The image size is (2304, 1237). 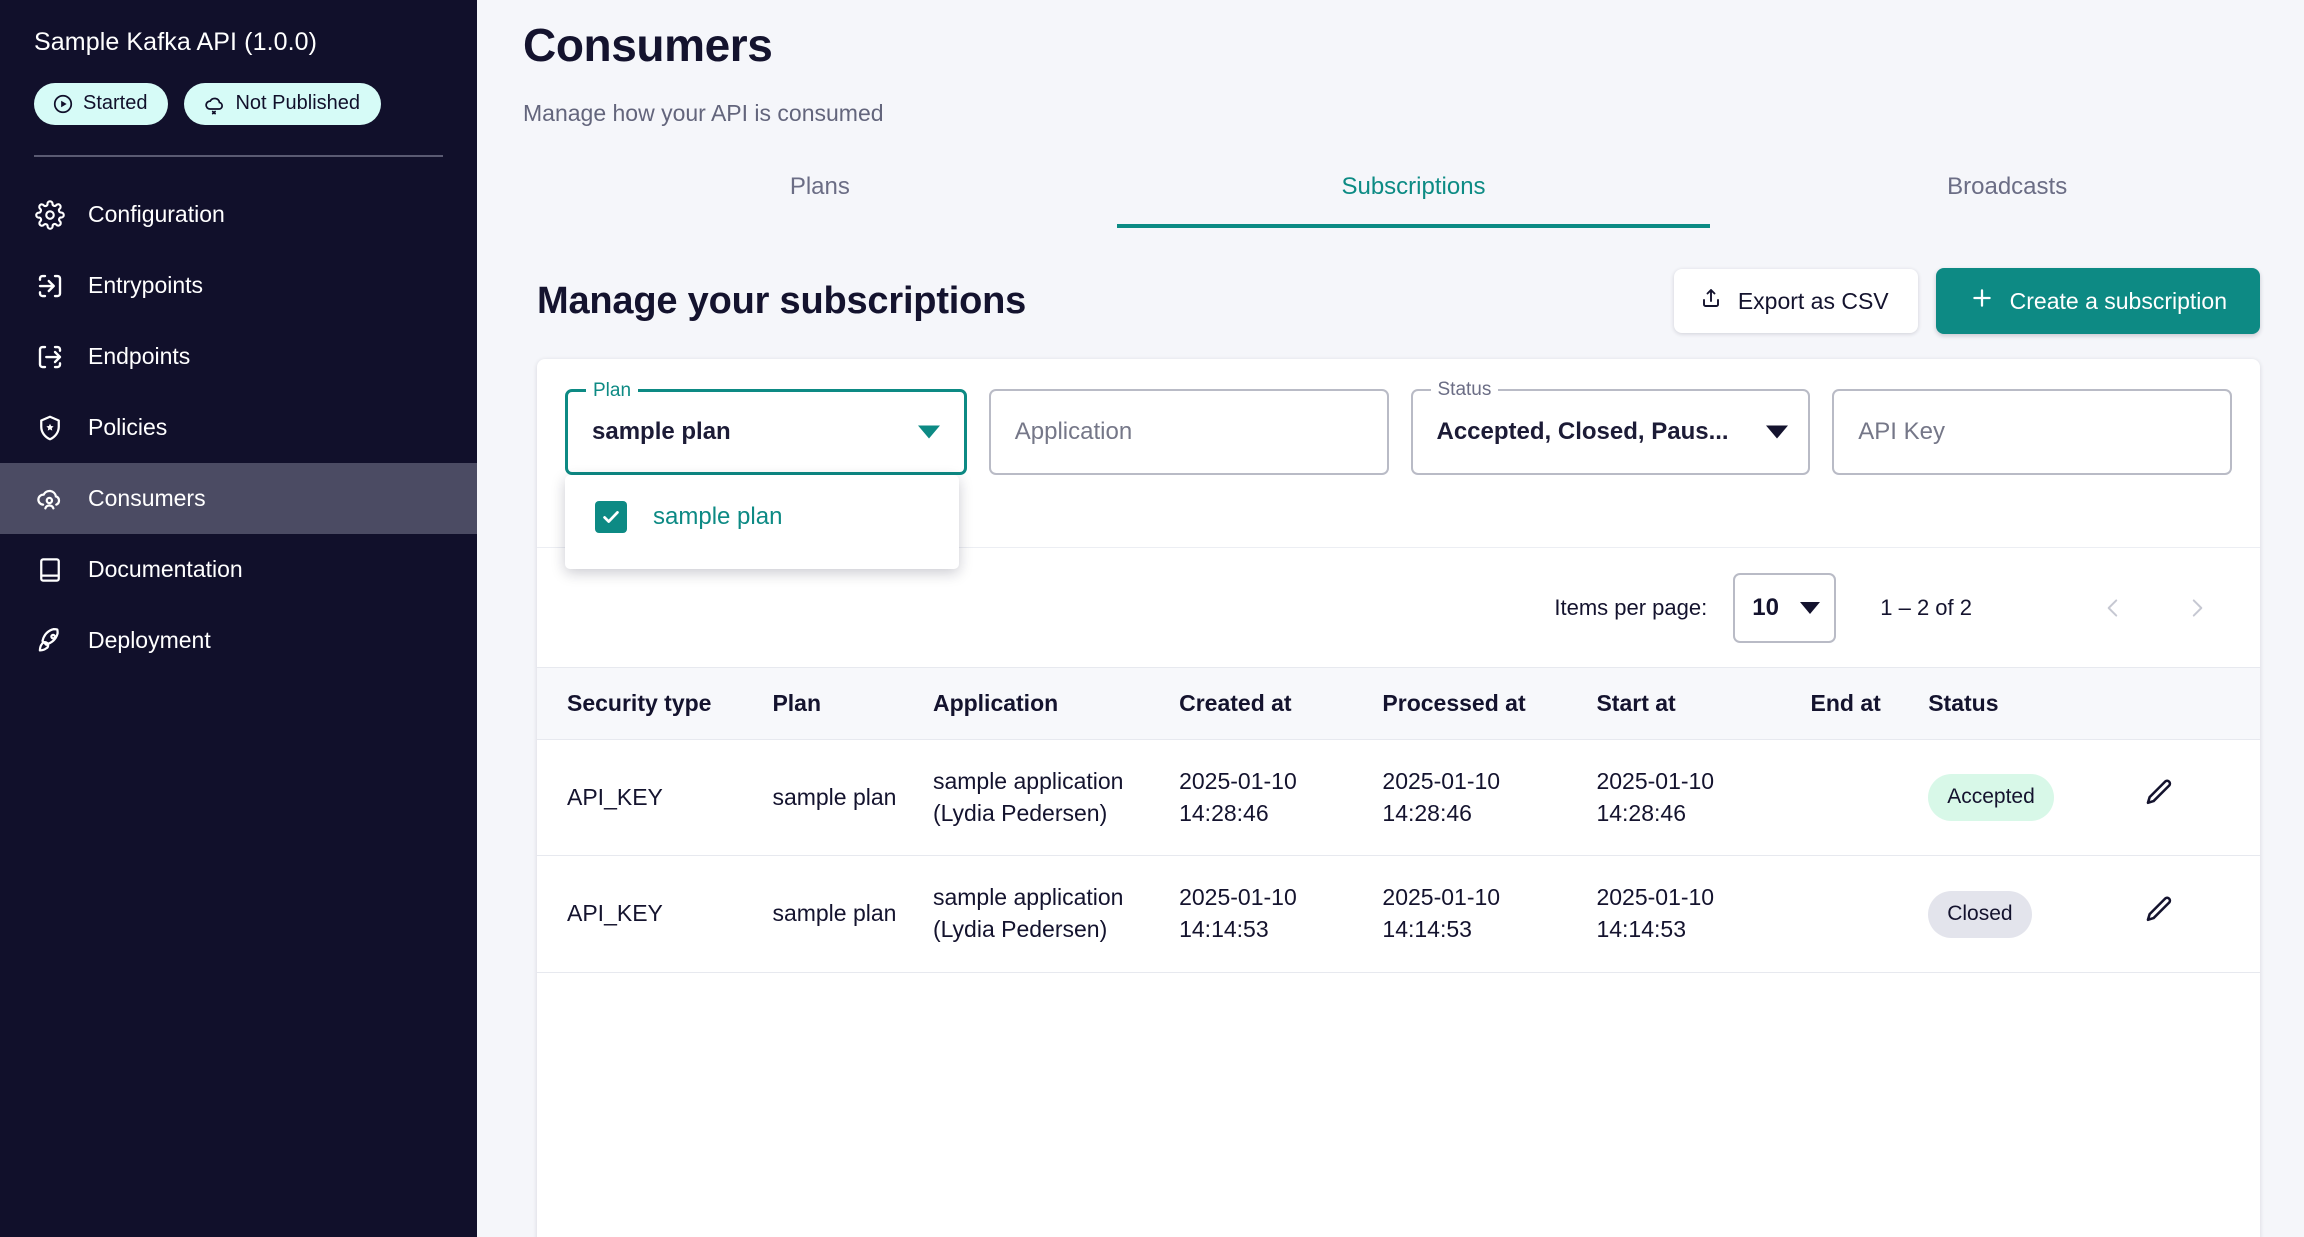 I want to click on api-status-badges: Started Not Published, so click(x=238, y=104).